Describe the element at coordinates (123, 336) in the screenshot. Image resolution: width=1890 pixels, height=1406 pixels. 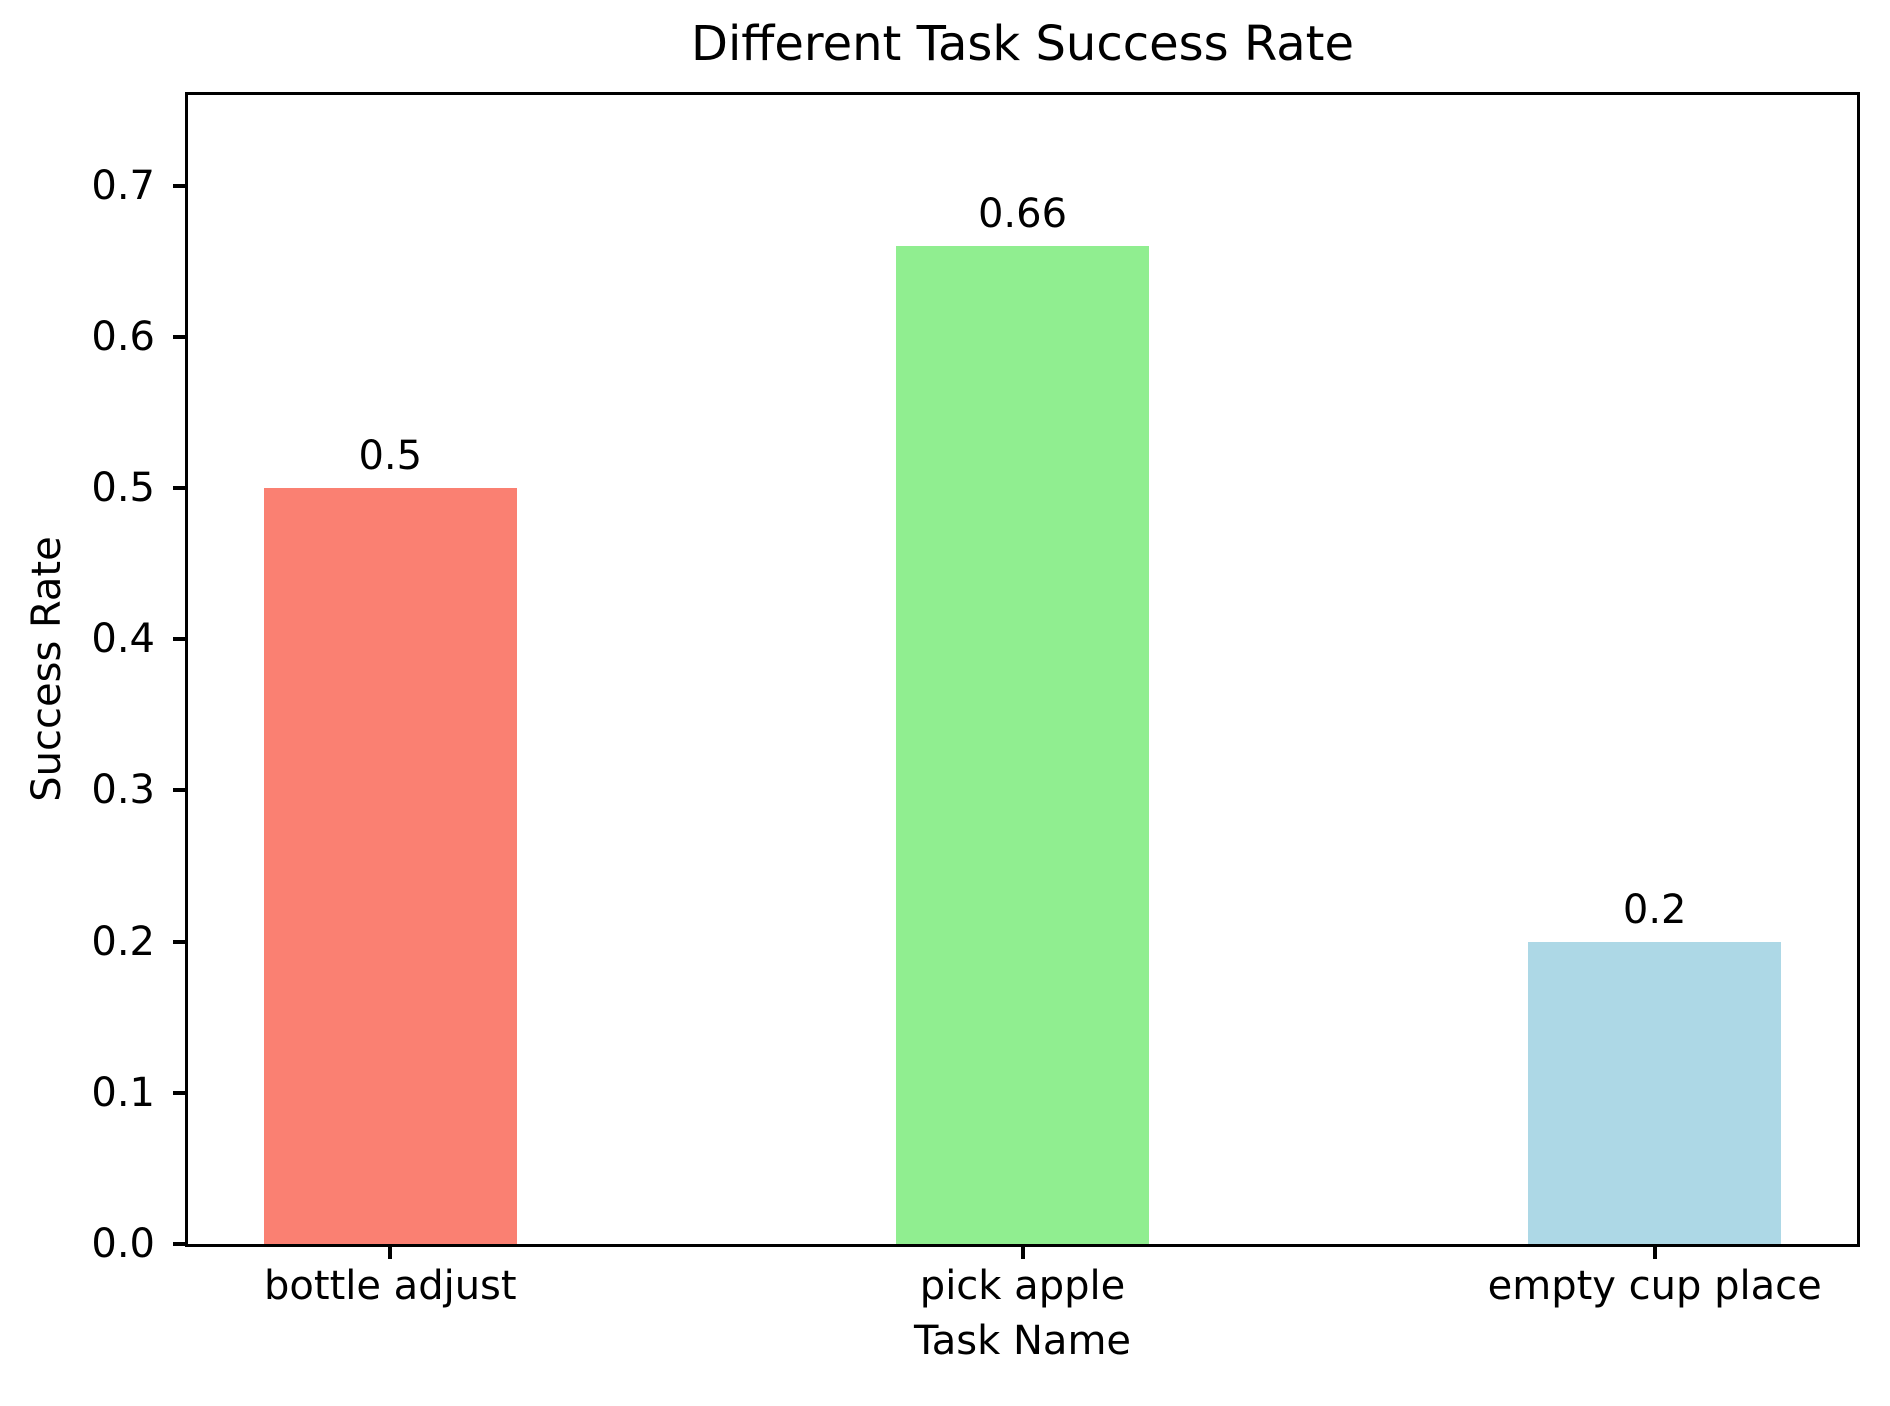
I see `y-tick-label-0-6: 0.6` at that location.